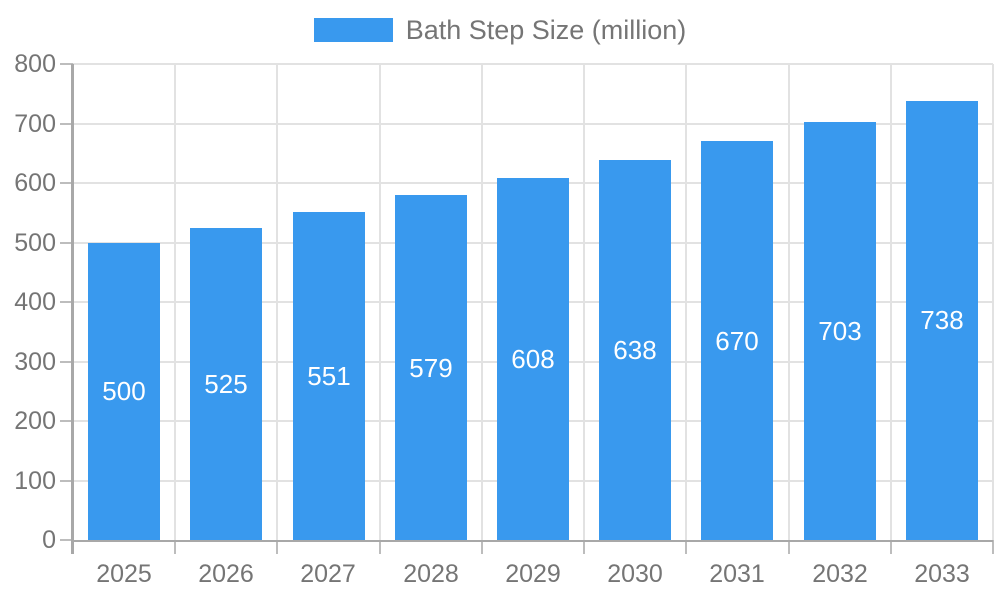 The image size is (1000, 600). Describe the element at coordinates (35, 302) in the screenshot. I see `y-tick-label: 400` at that location.